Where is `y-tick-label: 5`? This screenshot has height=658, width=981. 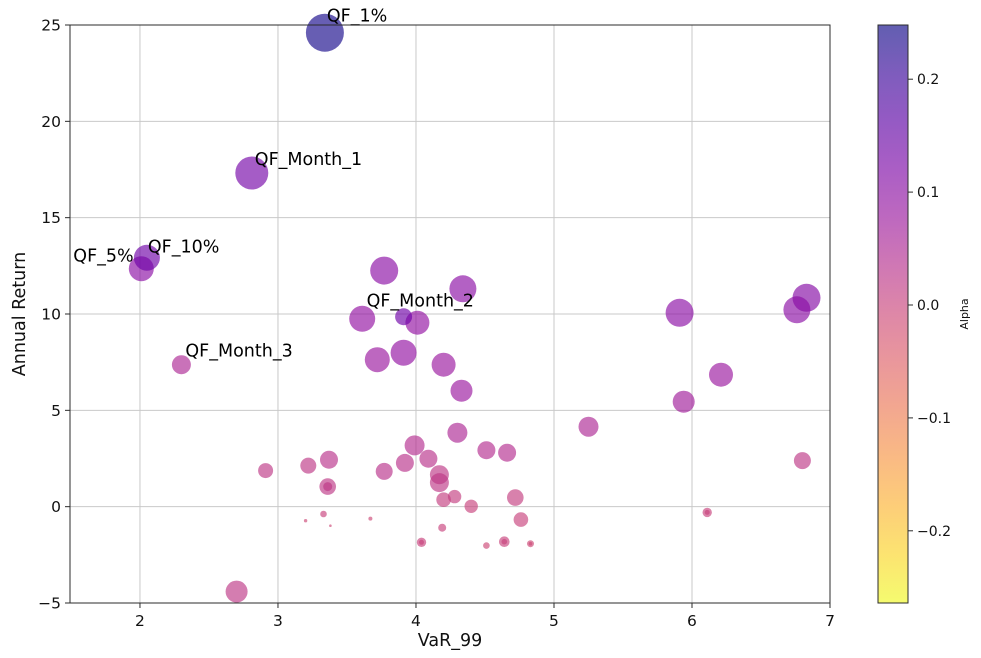
y-tick-label: 5 is located at coordinates (56, 411).